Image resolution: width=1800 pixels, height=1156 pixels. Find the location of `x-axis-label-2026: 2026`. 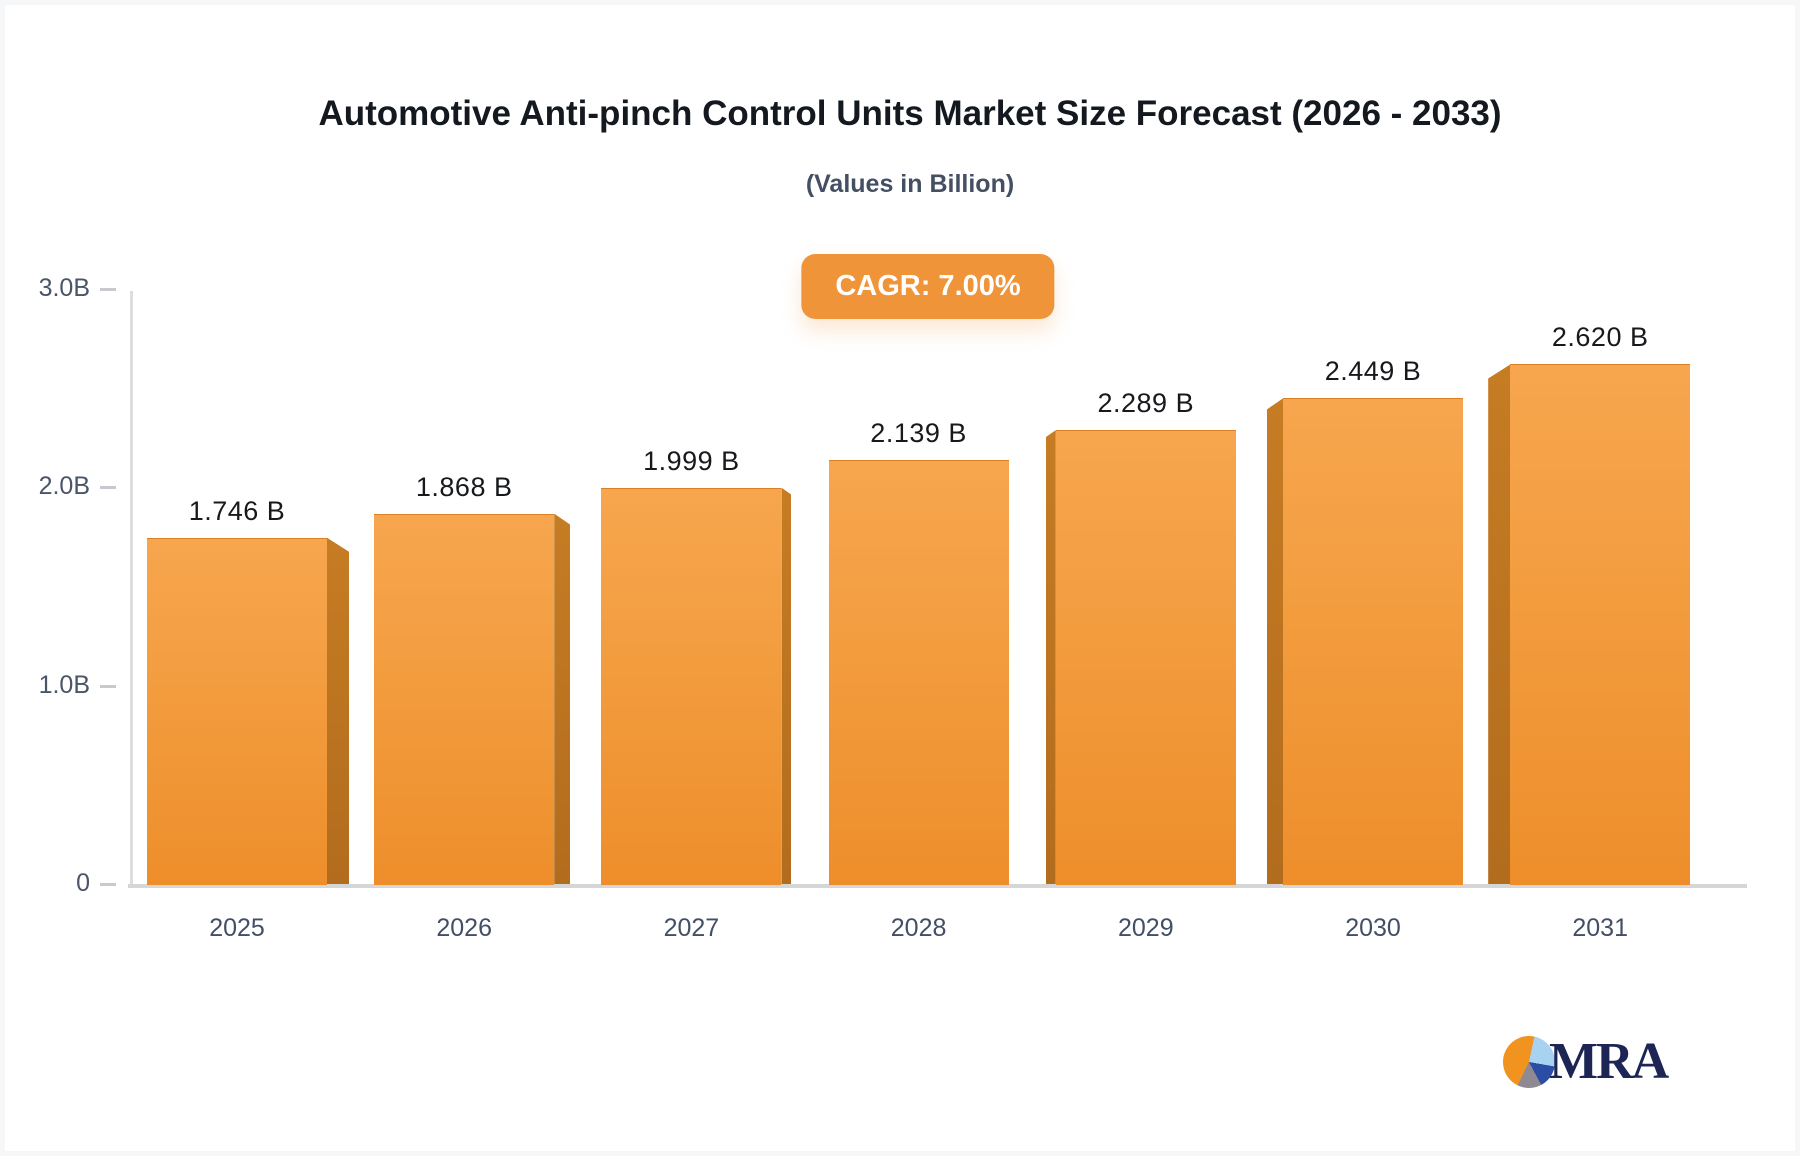

x-axis-label-2026: 2026 is located at coordinates (464, 928).